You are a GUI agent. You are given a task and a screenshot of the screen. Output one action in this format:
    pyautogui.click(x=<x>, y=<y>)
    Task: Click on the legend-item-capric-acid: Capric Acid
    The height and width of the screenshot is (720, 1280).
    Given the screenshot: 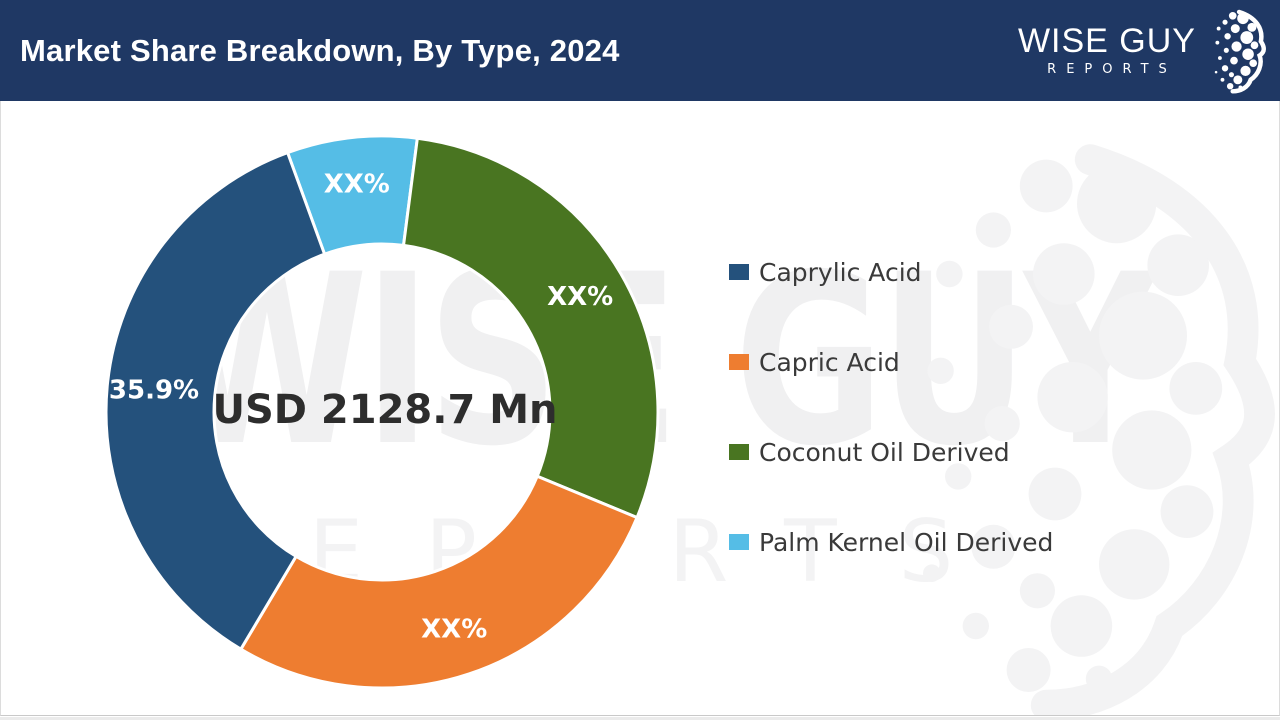 What is the action you would take?
    pyautogui.click(x=891, y=362)
    